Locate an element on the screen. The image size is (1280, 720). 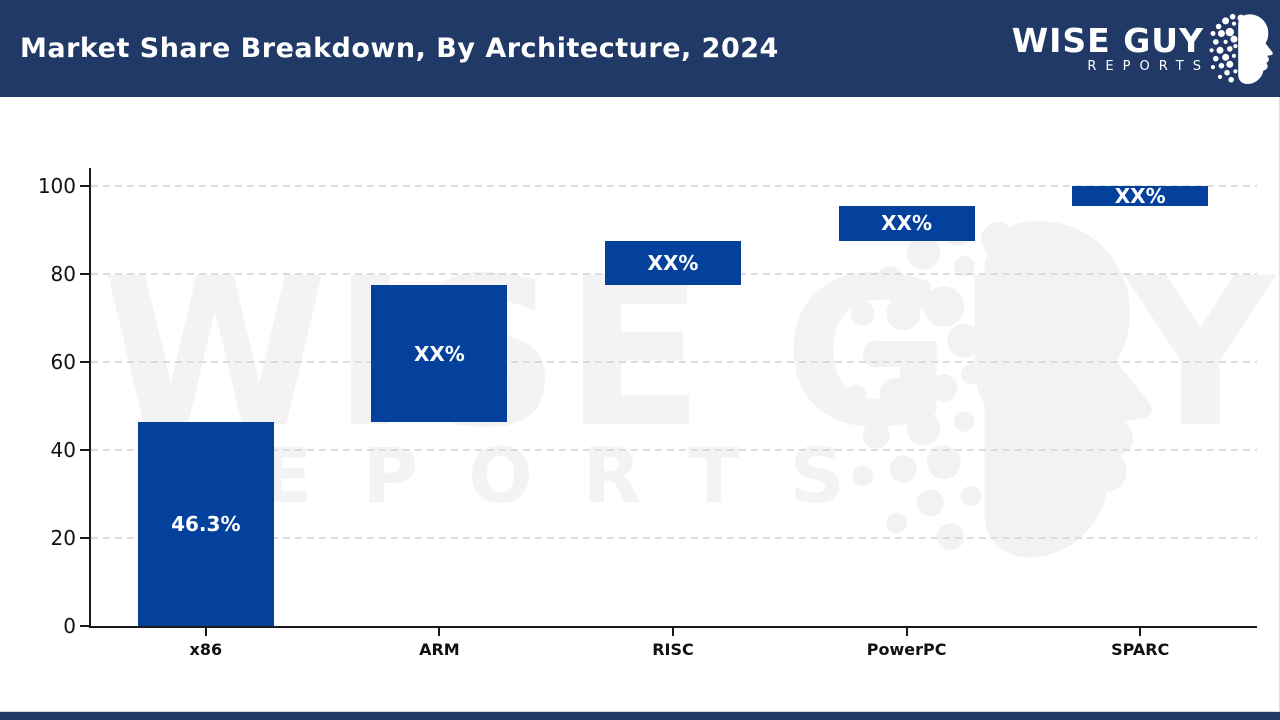
y-axis-line is located at coordinates (90, 398).